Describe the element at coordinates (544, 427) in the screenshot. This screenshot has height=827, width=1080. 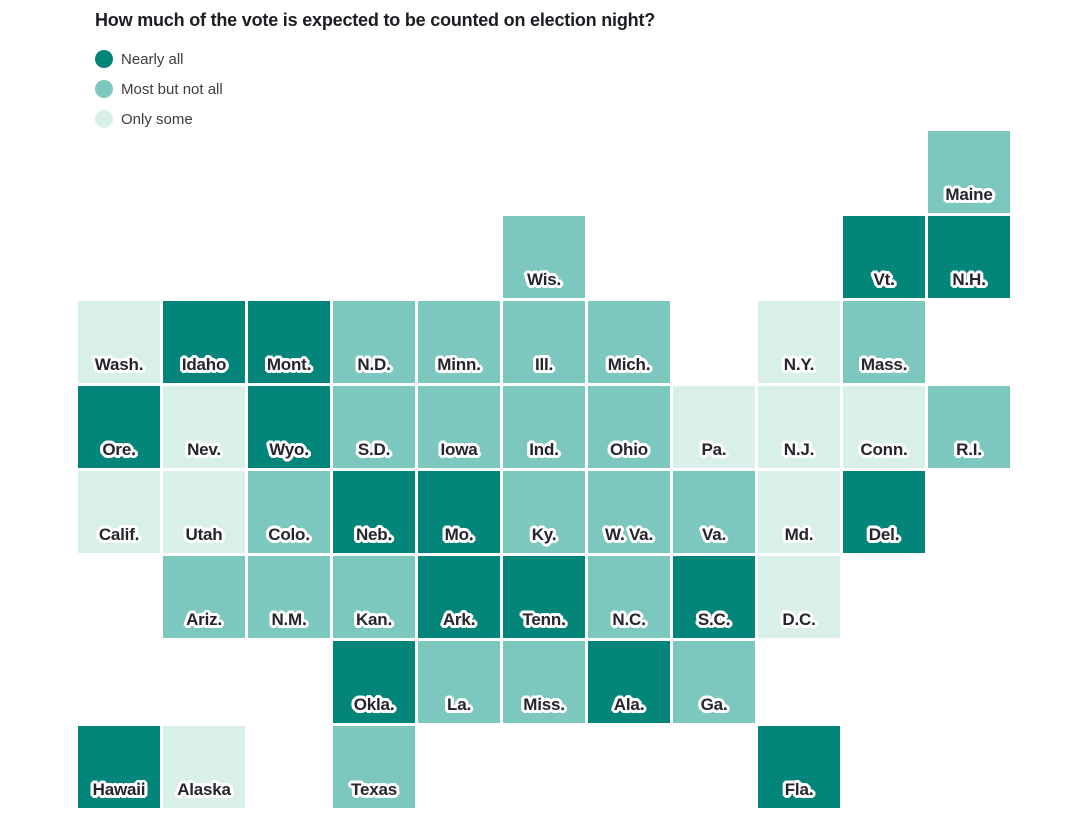
I see `state-tile-ind: Ind.` at that location.